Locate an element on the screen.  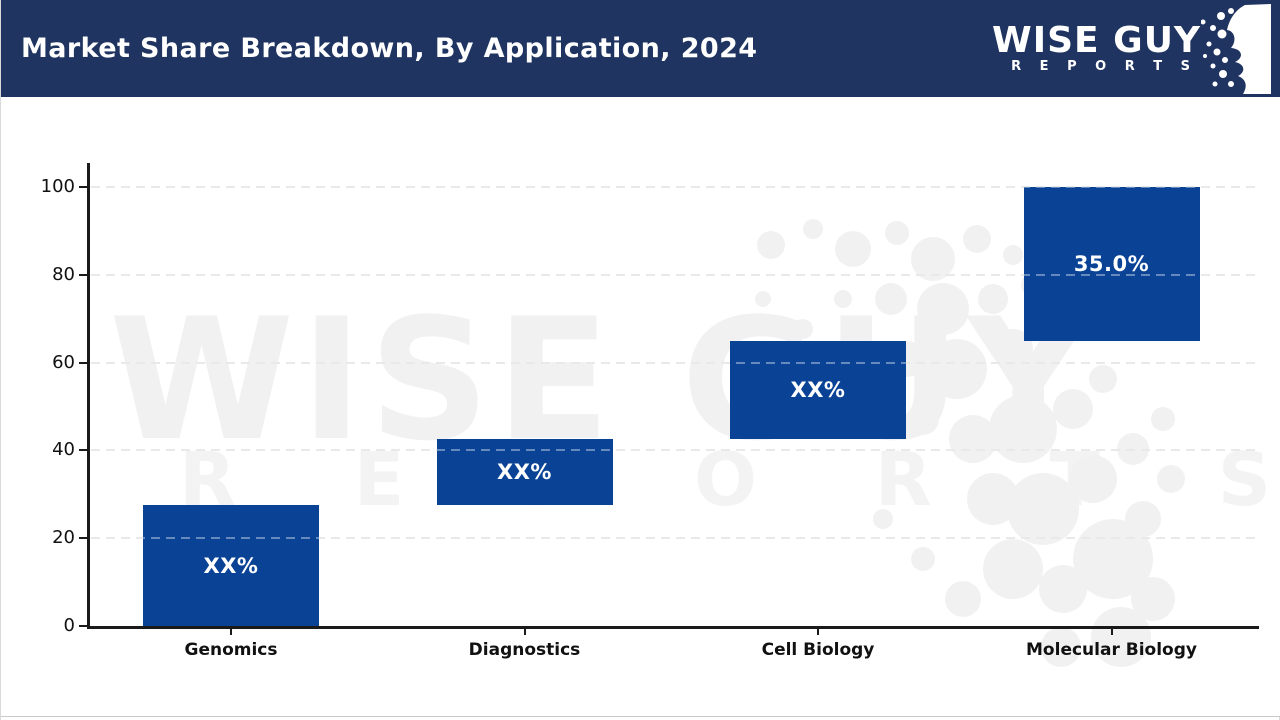
bar-value-label: 35.0% is located at coordinates (1111, 263).